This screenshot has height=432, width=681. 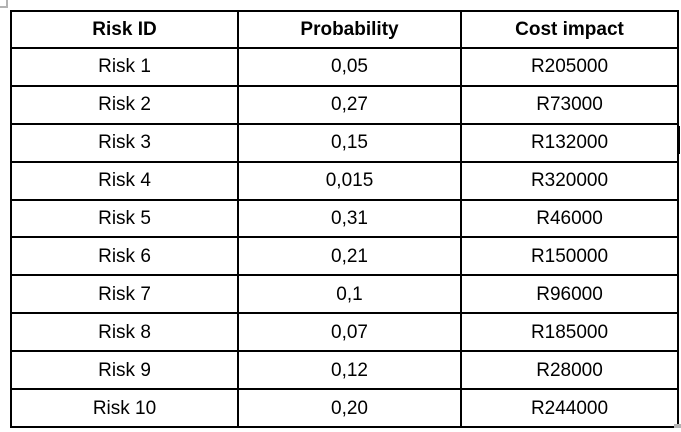 I want to click on table-row: Risk 7 0,1 R96000, so click(x=344, y=294).